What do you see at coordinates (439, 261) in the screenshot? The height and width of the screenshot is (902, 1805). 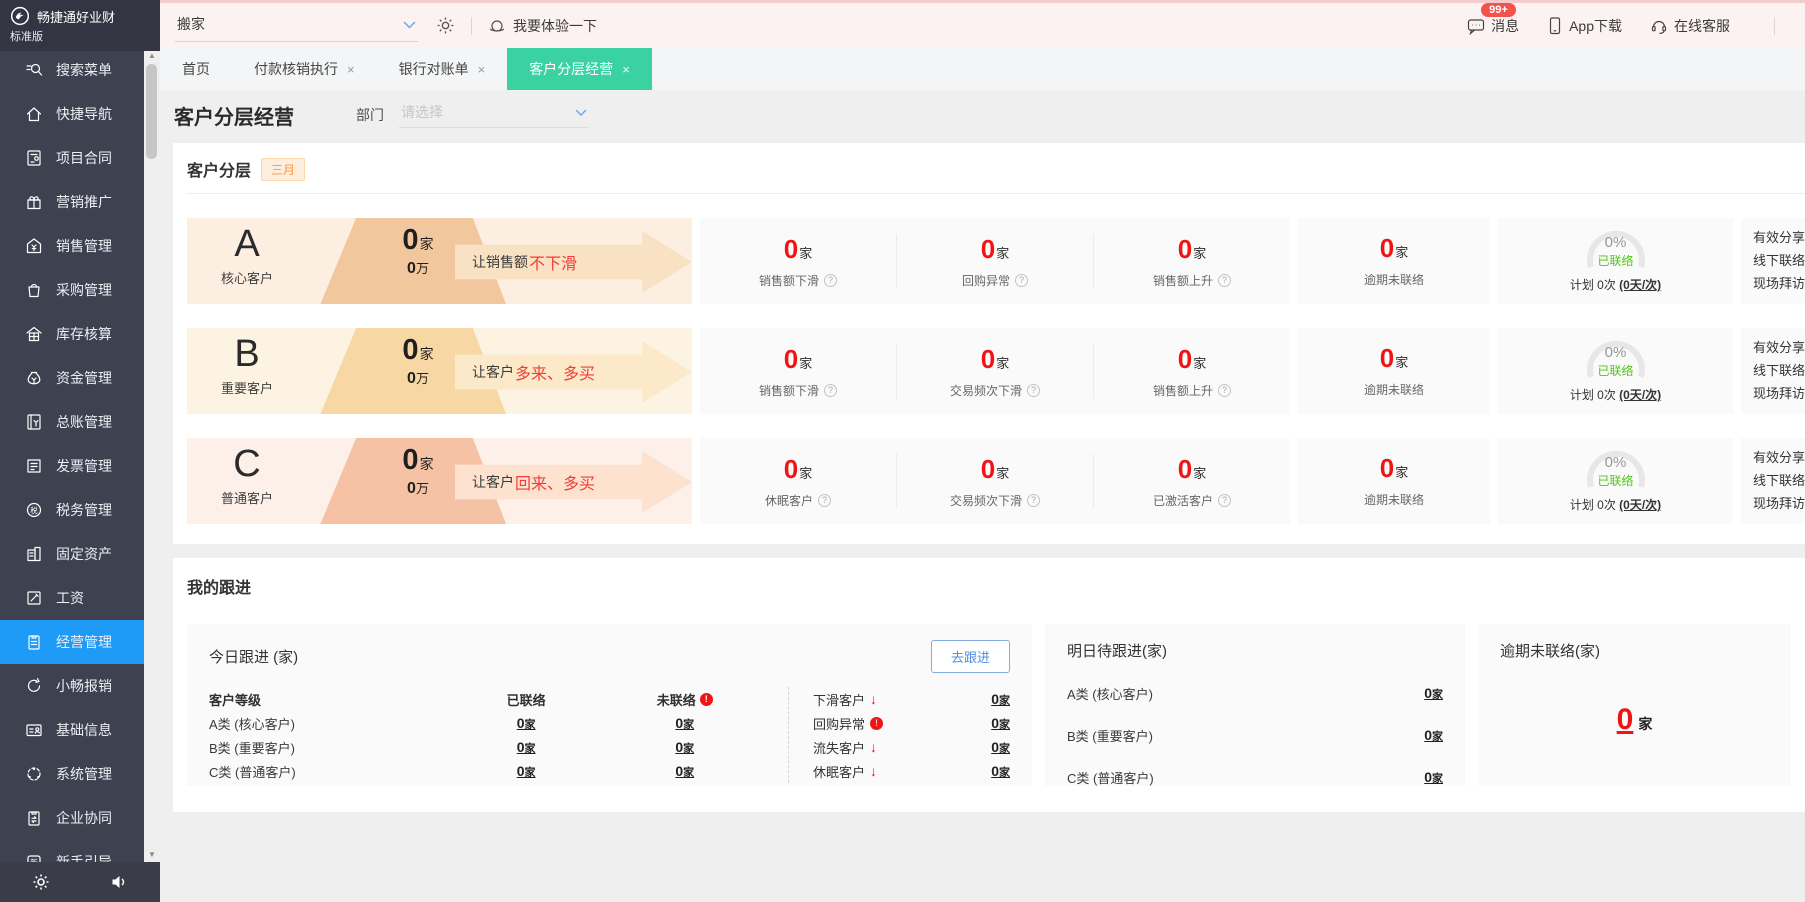 I see `funnel-block: A 核心客户 0家 0万 让销售额 不下滑` at bounding box center [439, 261].